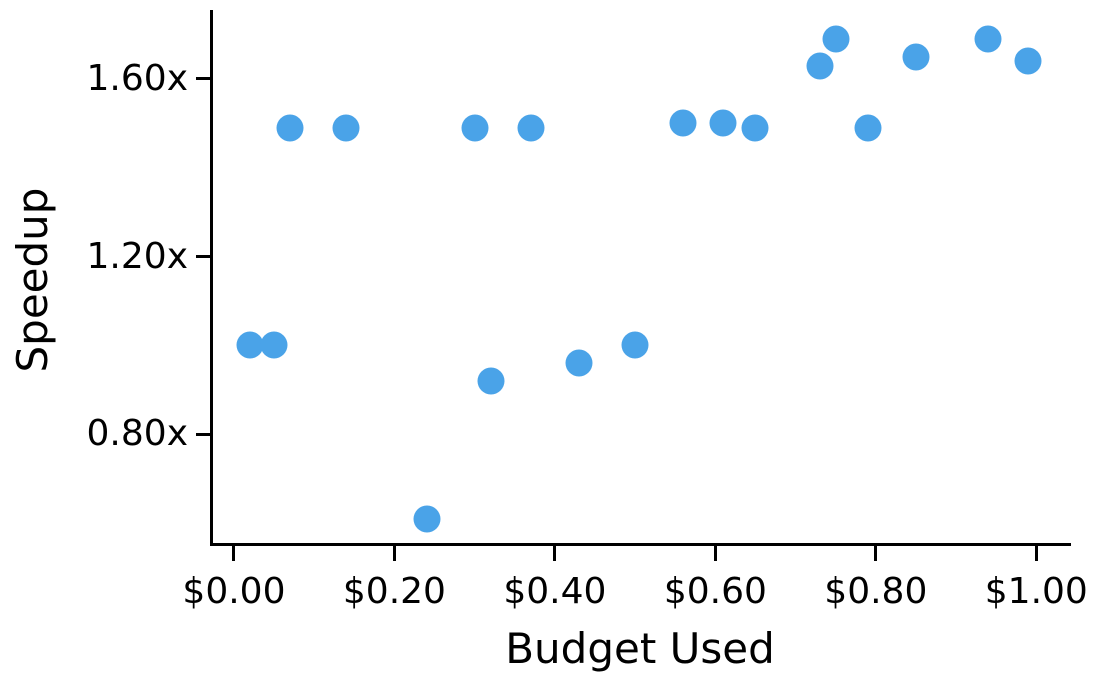 The width and height of the screenshot is (1108, 686). I want to click on x-tick-label: $0.20, so click(394, 591).